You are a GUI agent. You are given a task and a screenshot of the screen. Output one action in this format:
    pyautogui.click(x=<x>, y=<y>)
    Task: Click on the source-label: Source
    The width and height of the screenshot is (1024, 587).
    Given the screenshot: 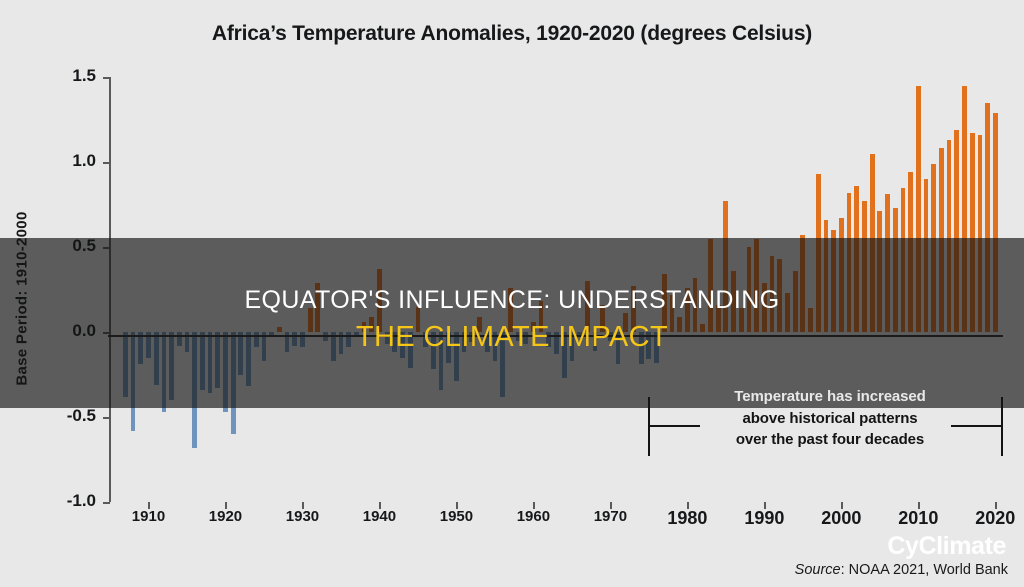 What is the action you would take?
    pyautogui.click(x=817, y=570)
    